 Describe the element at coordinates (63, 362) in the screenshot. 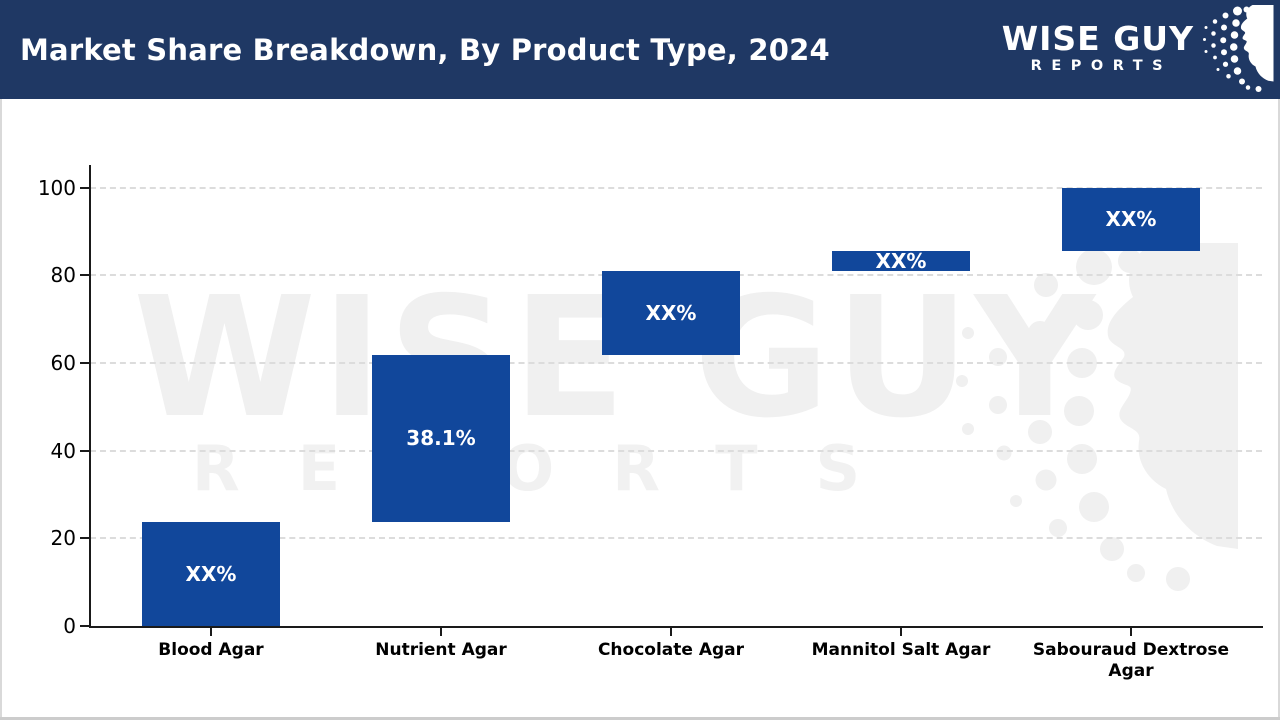

I see `y-tick-label: 60` at that location.